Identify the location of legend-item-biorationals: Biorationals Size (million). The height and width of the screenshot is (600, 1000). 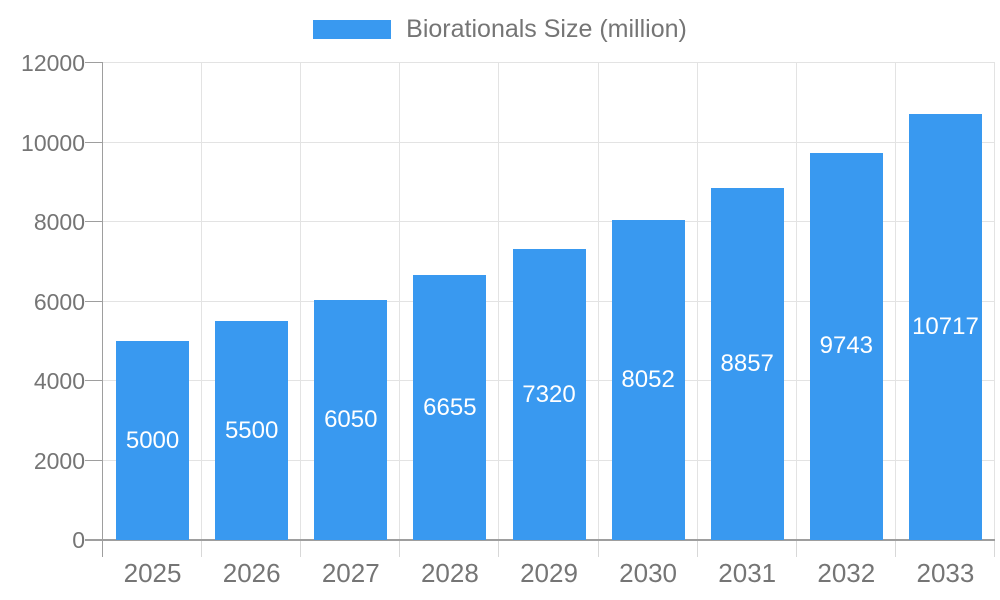
(500, 29).